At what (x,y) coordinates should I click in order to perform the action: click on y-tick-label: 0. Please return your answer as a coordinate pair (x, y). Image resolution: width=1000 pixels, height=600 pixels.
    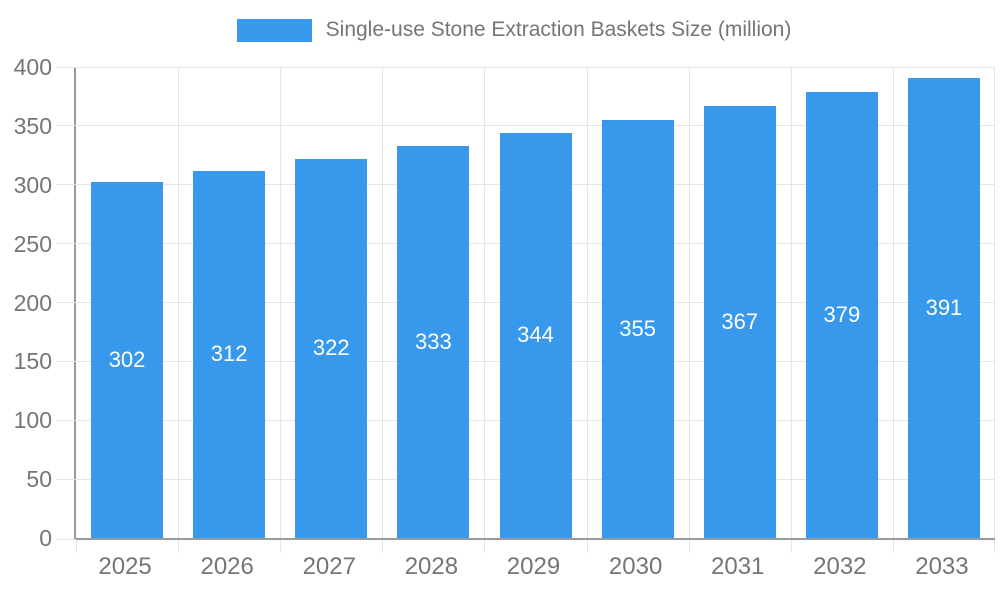
    Looking at the image, I should click on (45, 538).